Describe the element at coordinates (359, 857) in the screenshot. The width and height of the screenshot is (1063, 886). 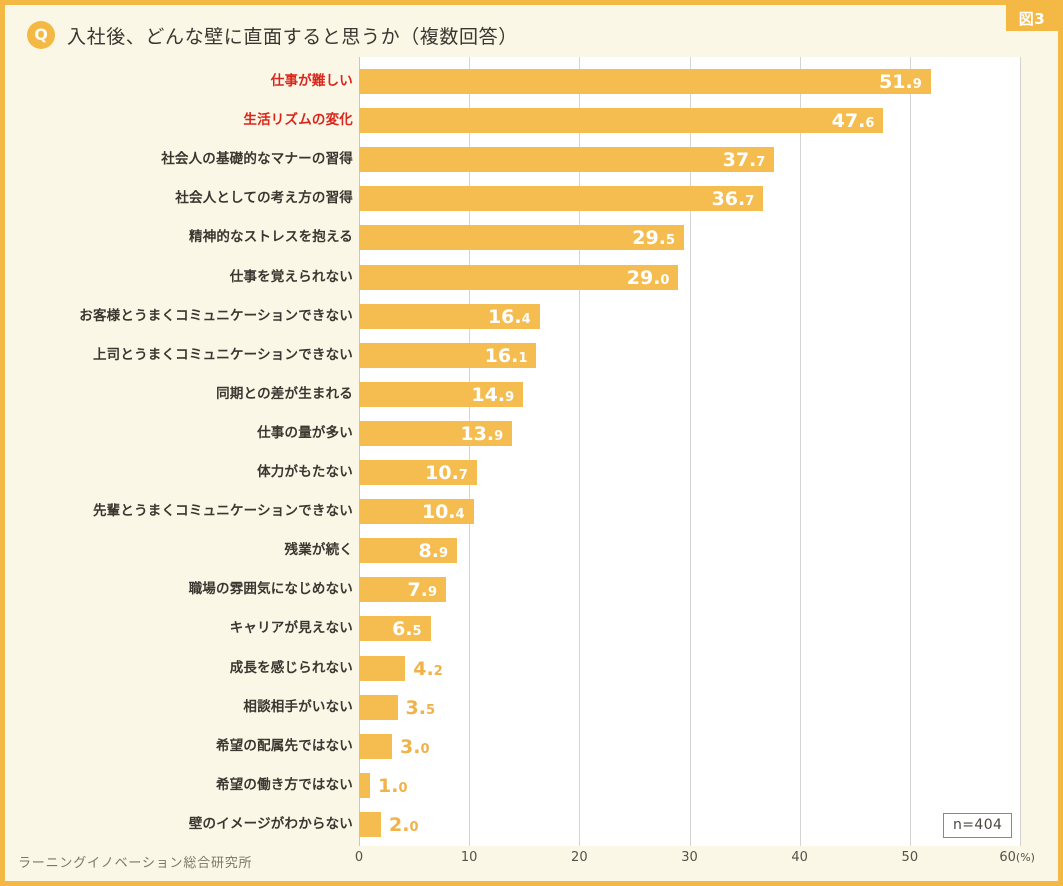
I see `x-tick-label: 0` at that location.